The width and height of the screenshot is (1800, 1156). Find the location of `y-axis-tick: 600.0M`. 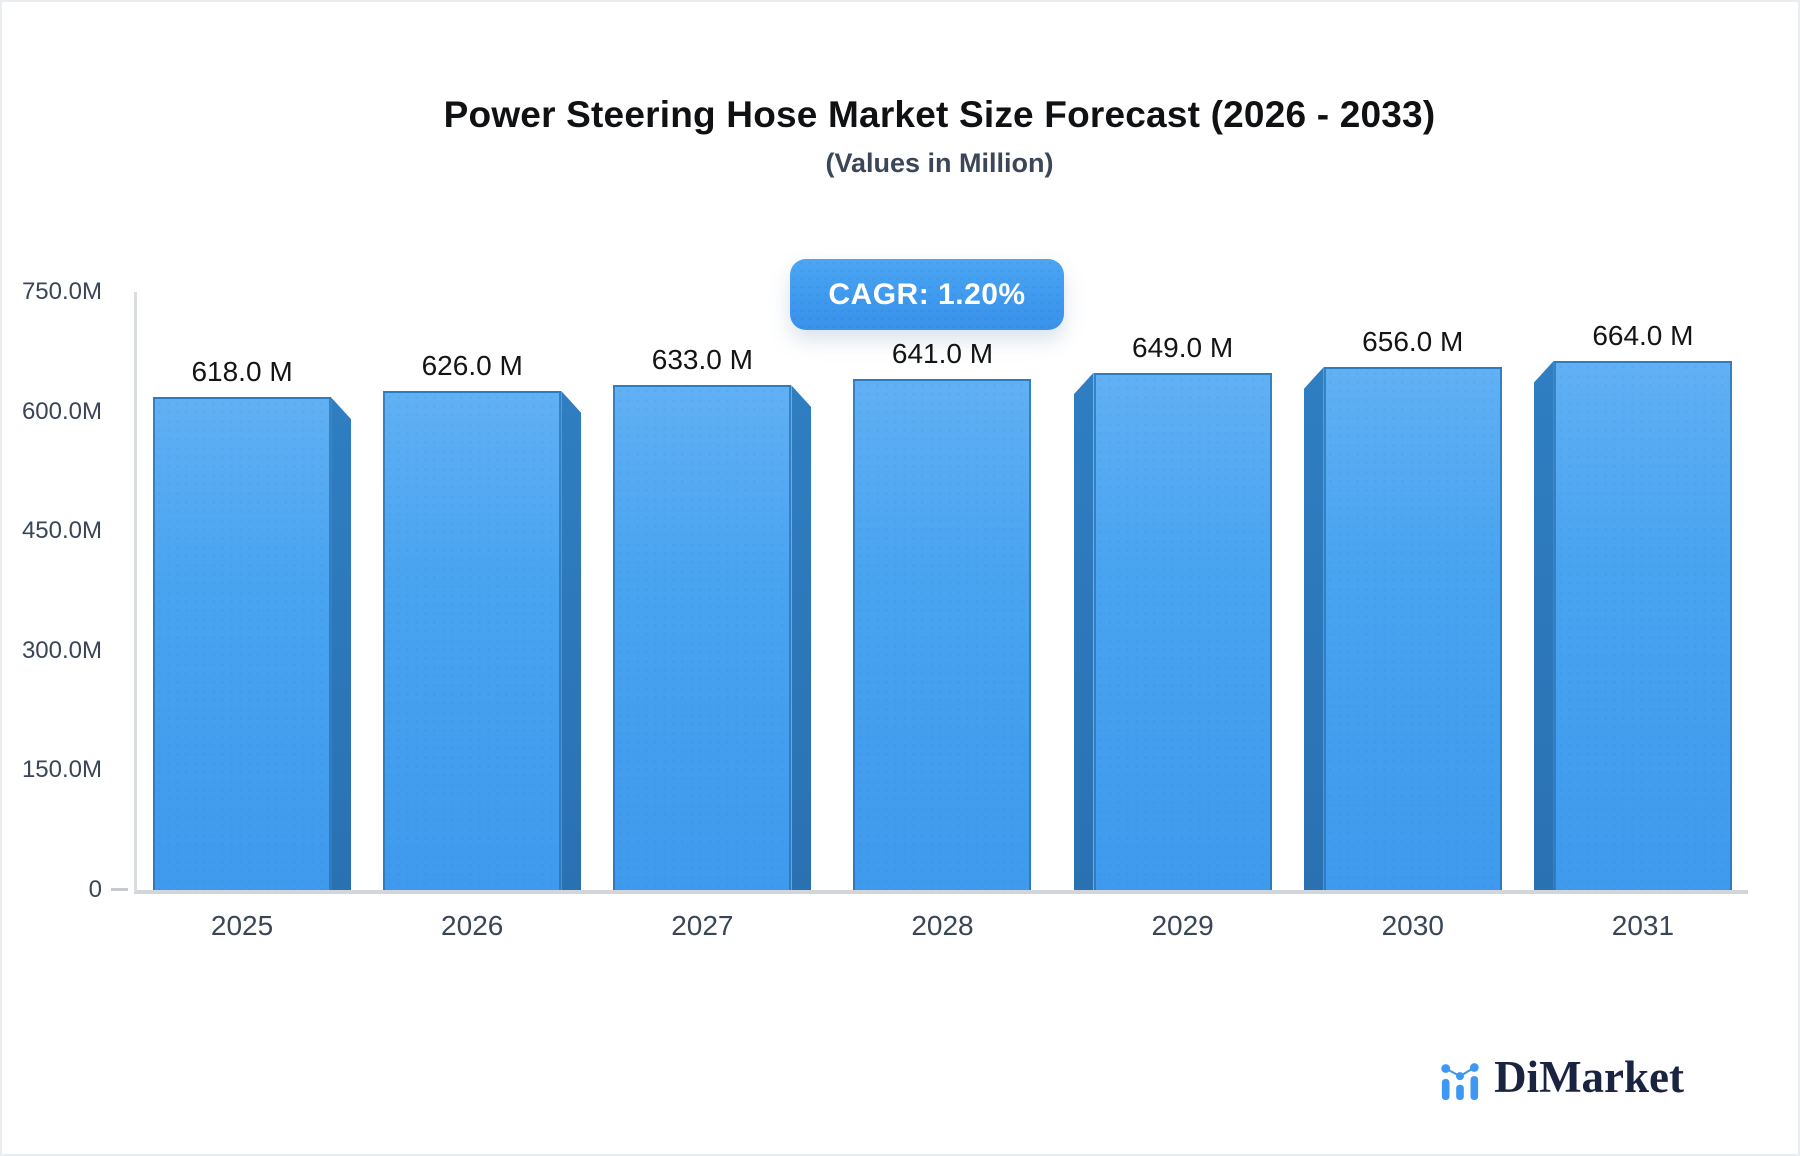

y-axis-tick: 600.0M is located at coordinates (62, 412).